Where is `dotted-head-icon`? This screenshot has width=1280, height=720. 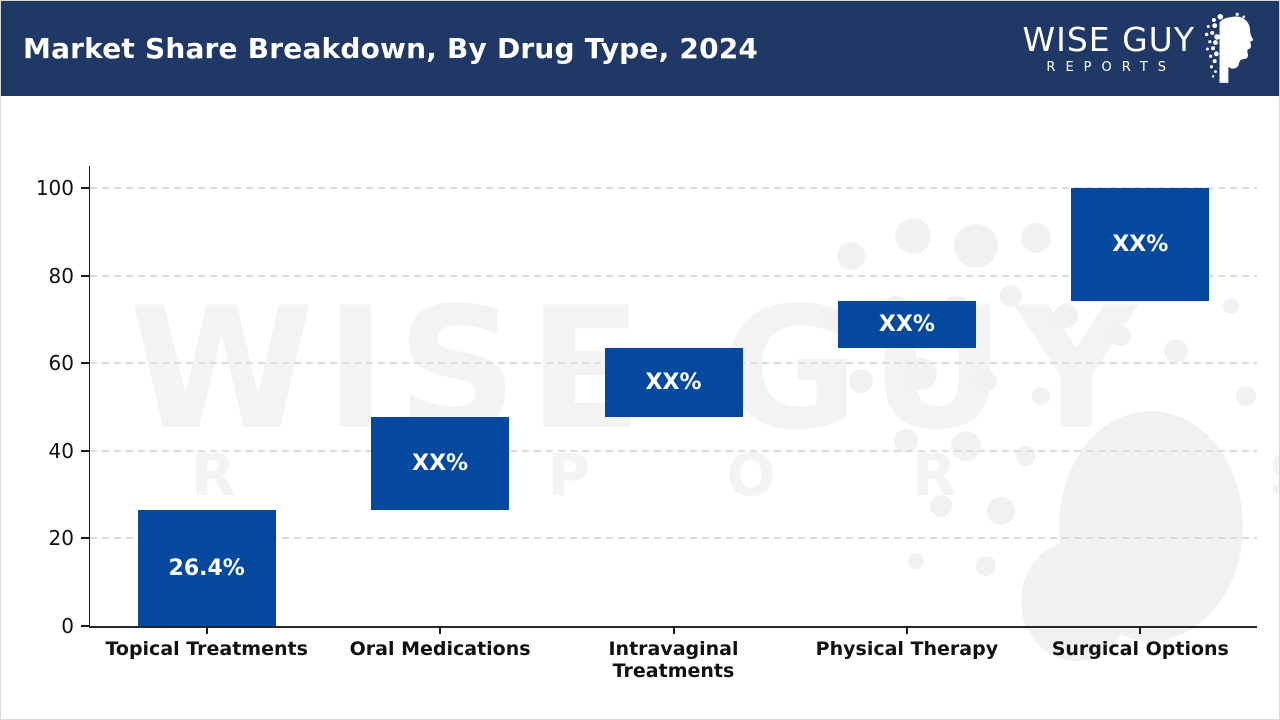 dotted-head-icon is located at coordinates (1229, 47).